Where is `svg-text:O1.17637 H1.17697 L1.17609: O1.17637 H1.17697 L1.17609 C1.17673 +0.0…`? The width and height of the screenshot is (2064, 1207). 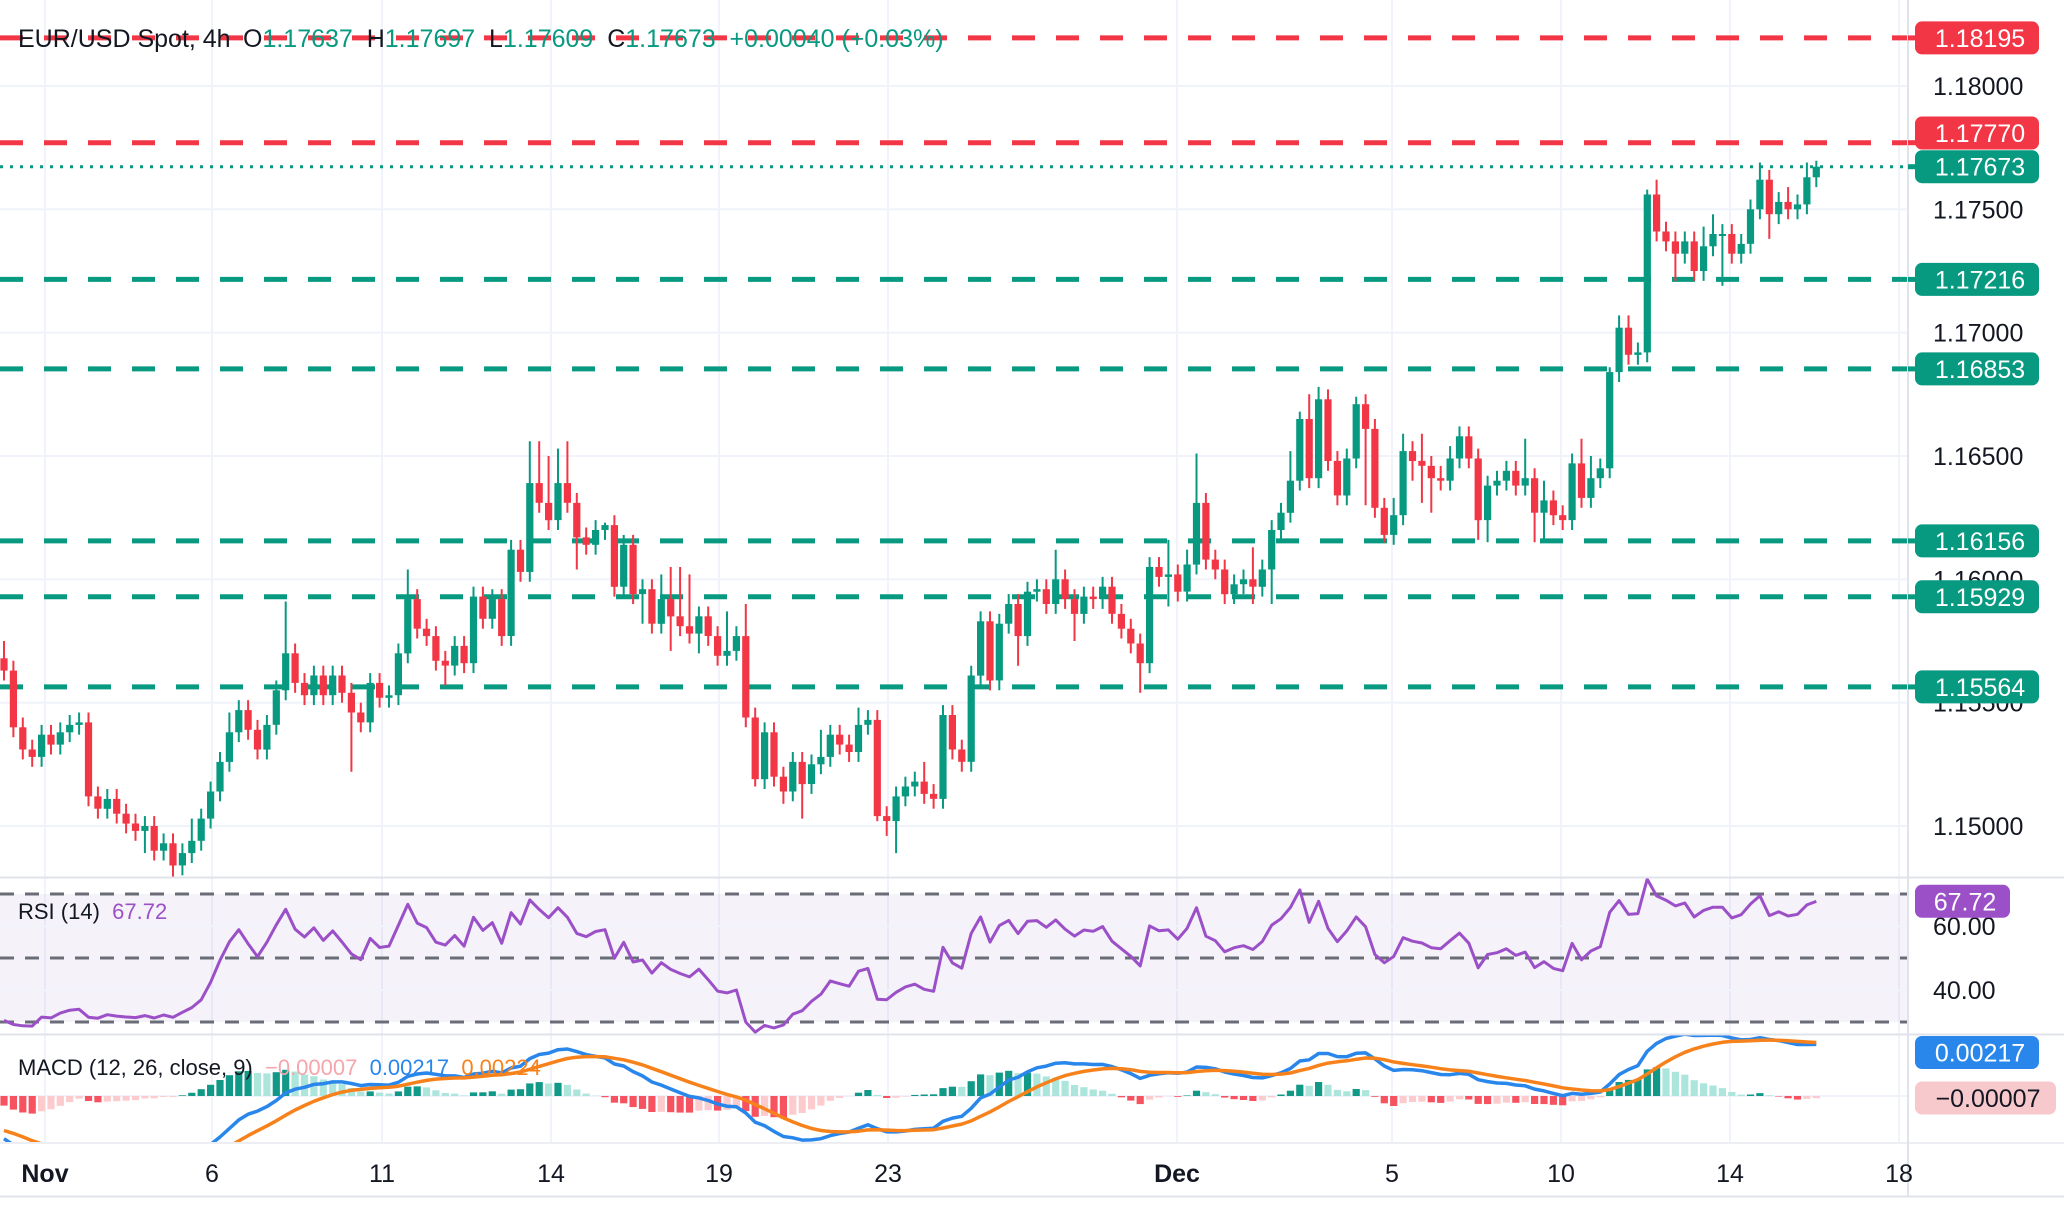
svg-text:O1.17637 H1.17697 L1.17609: O1.17637 H1.17697 L1.17609 C1.17673 +0.0… is located at coordinates (593, 39).